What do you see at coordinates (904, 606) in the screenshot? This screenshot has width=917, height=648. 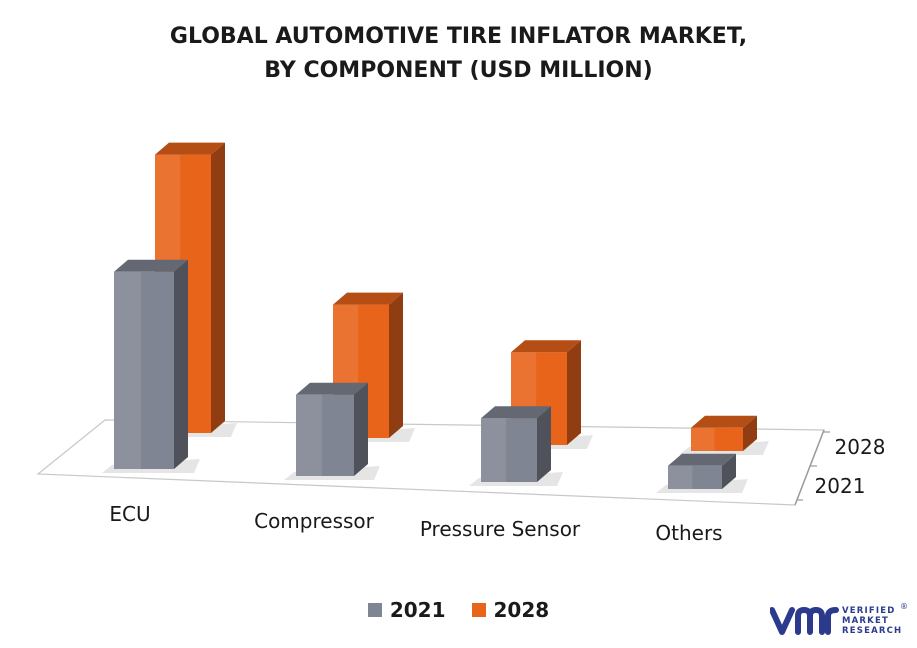 I see `registered-mark: ®` at bounding box center [904, 606].